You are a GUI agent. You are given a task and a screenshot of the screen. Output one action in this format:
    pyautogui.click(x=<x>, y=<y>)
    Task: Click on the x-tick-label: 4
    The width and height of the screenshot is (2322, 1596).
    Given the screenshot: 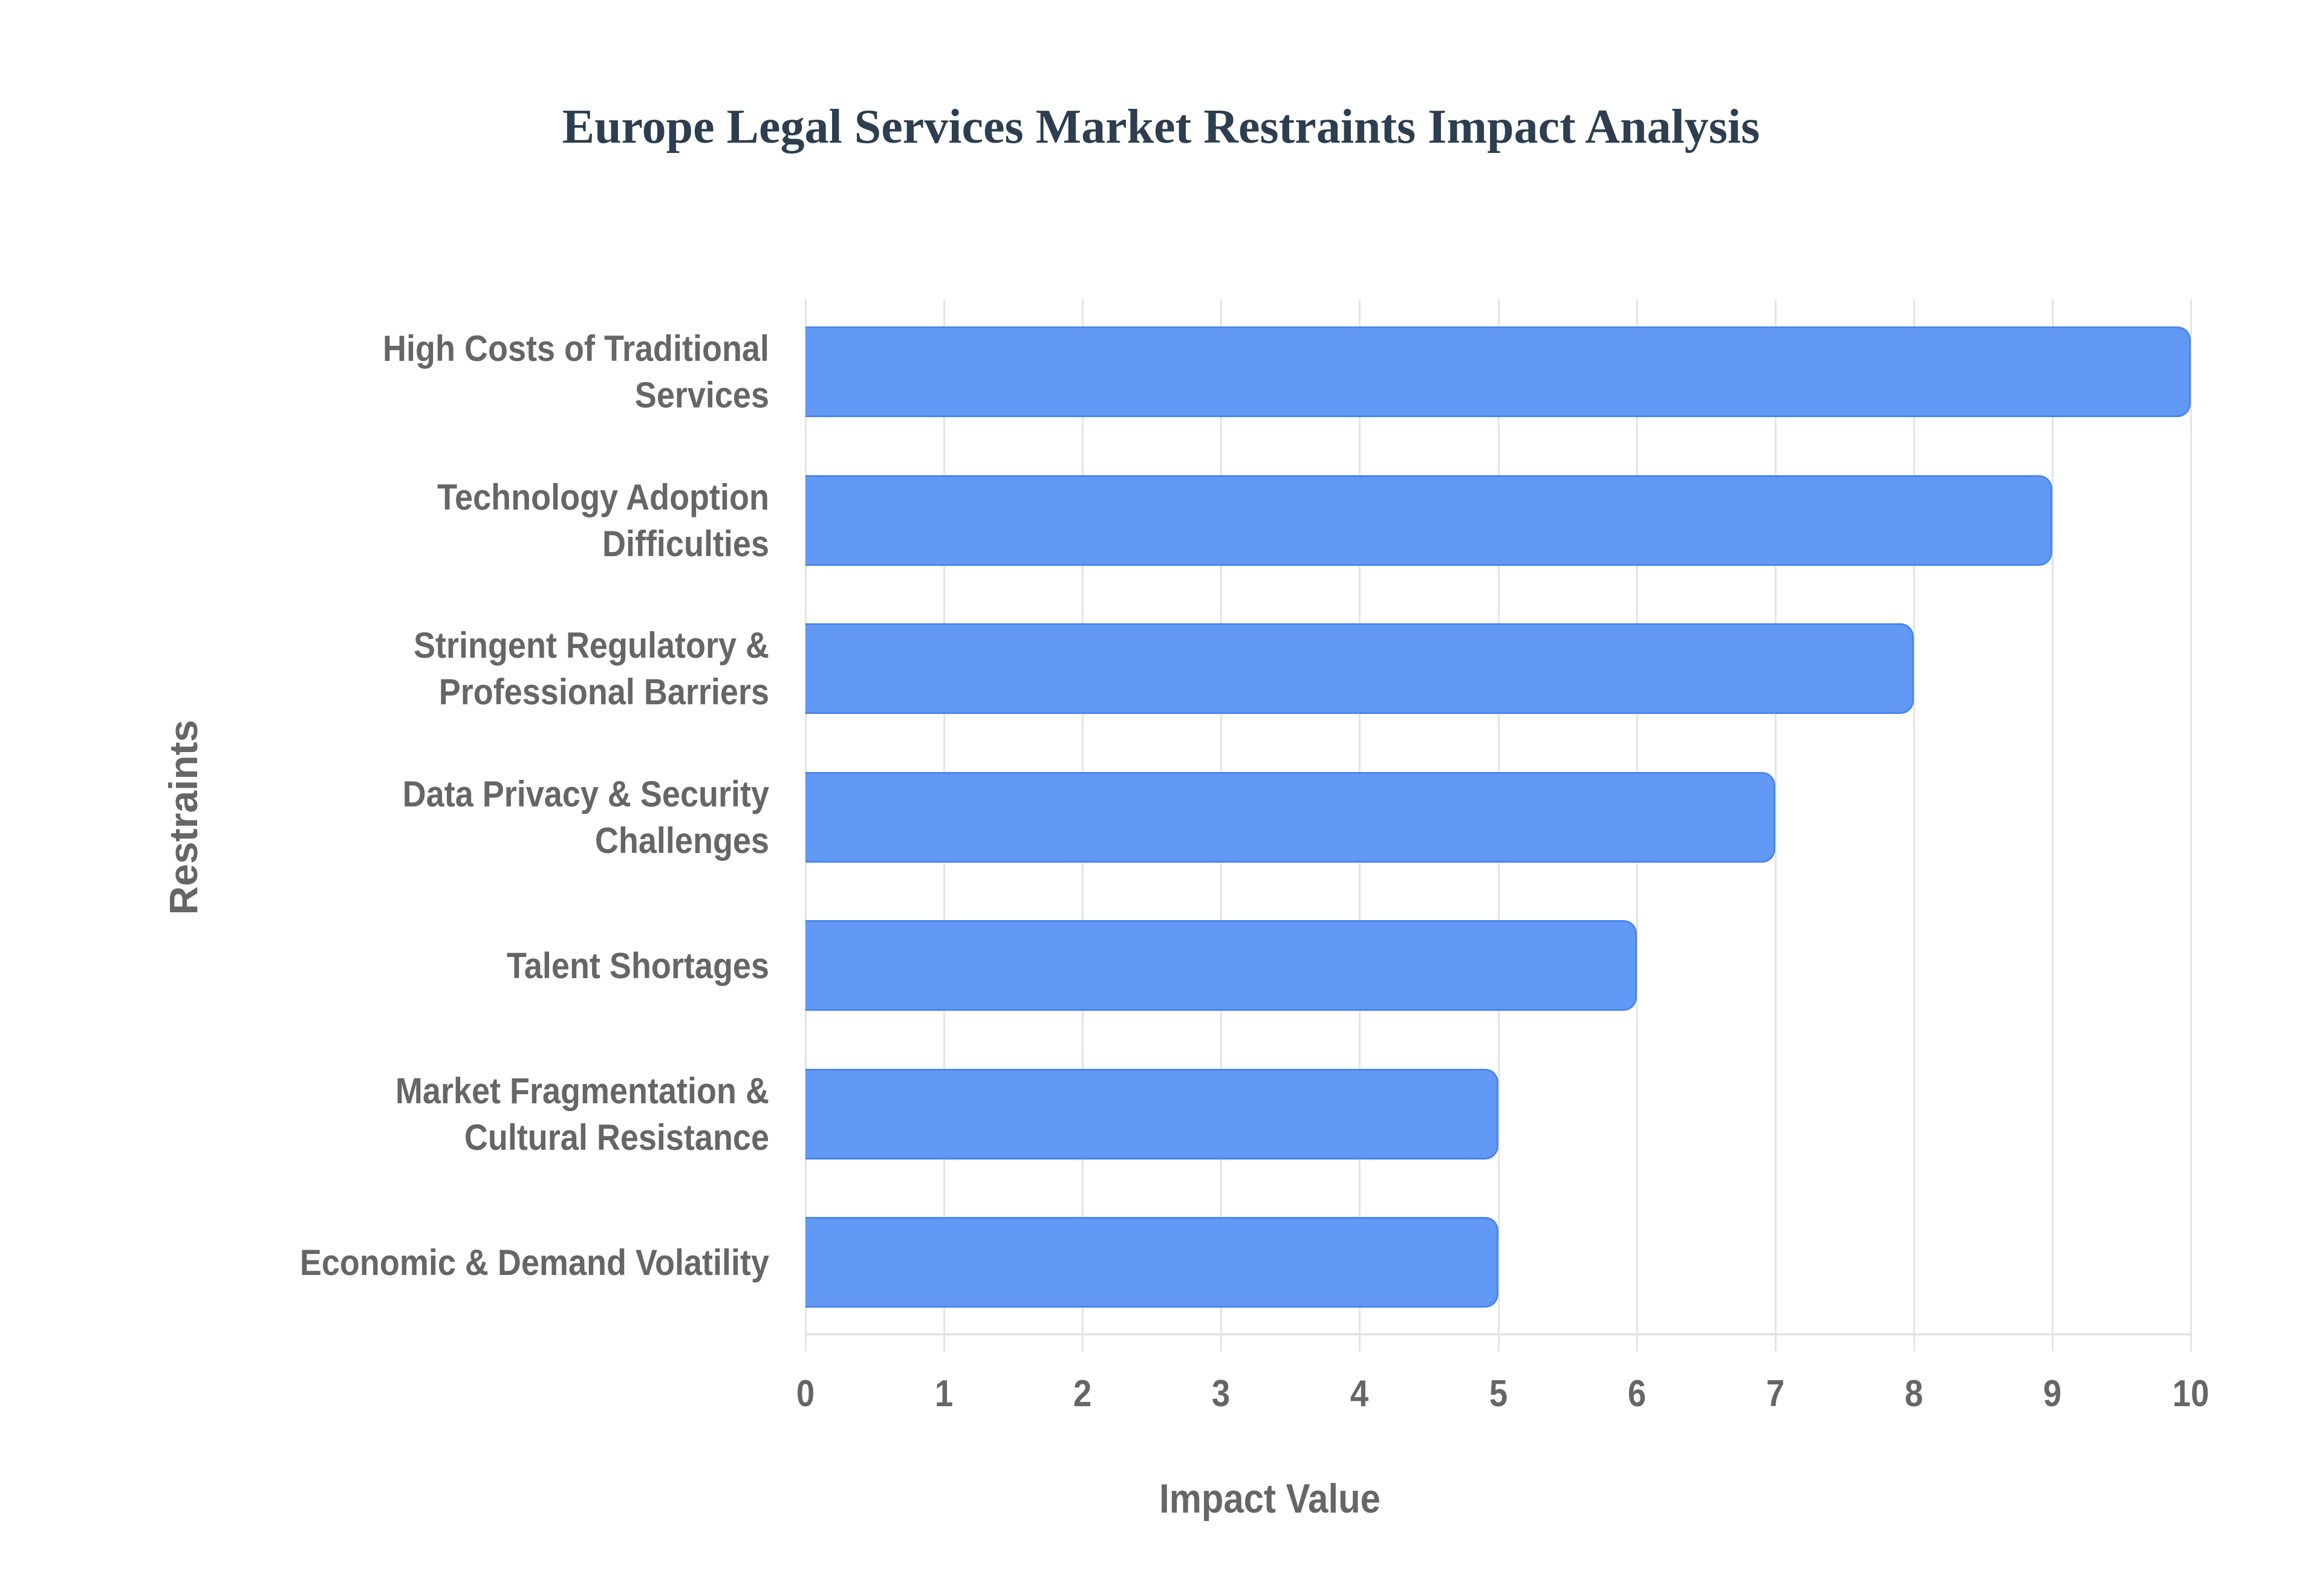 What is the action you would take?
    pyautogui.click(x=1359, y=1394)
    